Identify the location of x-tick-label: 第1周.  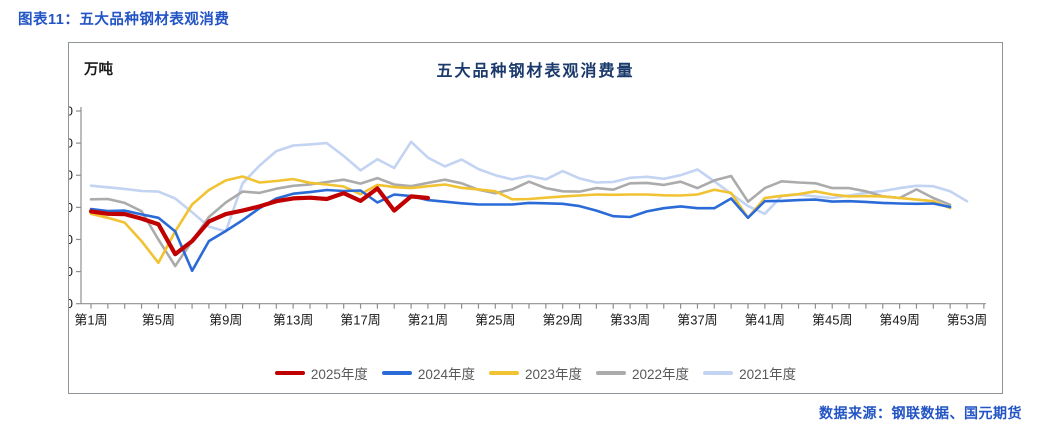
(90, 320).